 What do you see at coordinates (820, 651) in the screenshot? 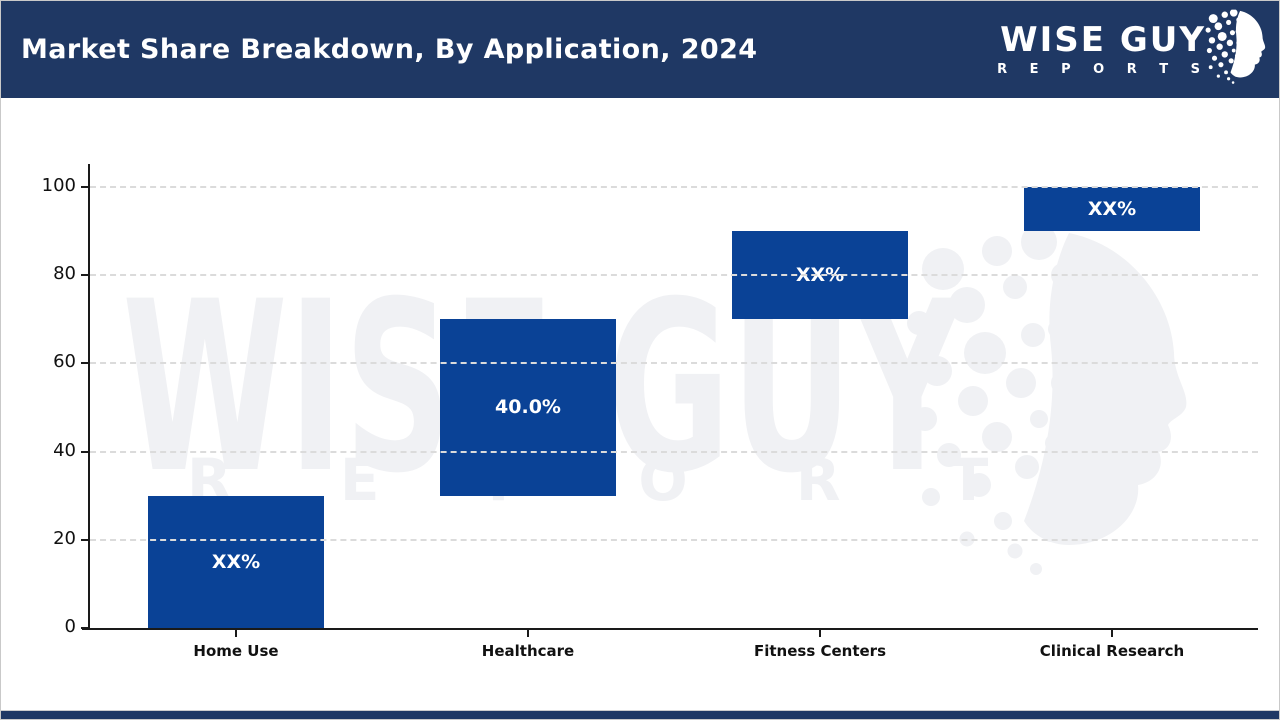
I see `category-label: Fitness Centers` at bounding box center [820, 651].